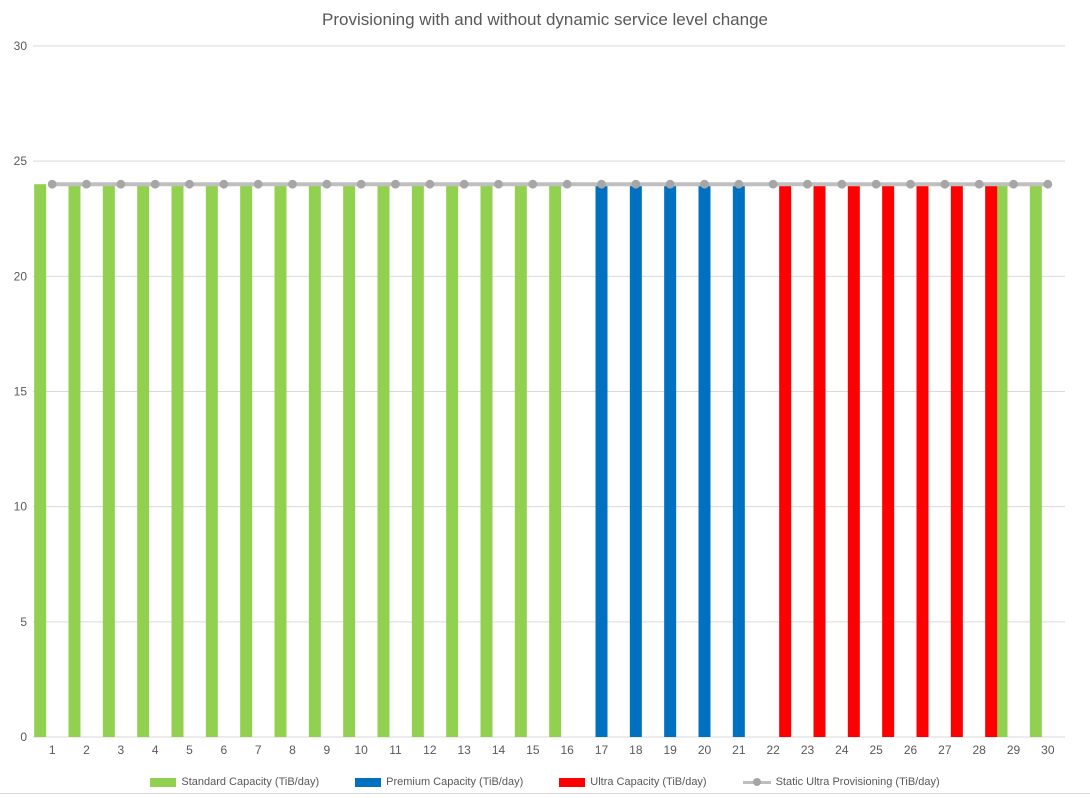  I want to click on x-axis-tick-label: 14, so click(499, 750).